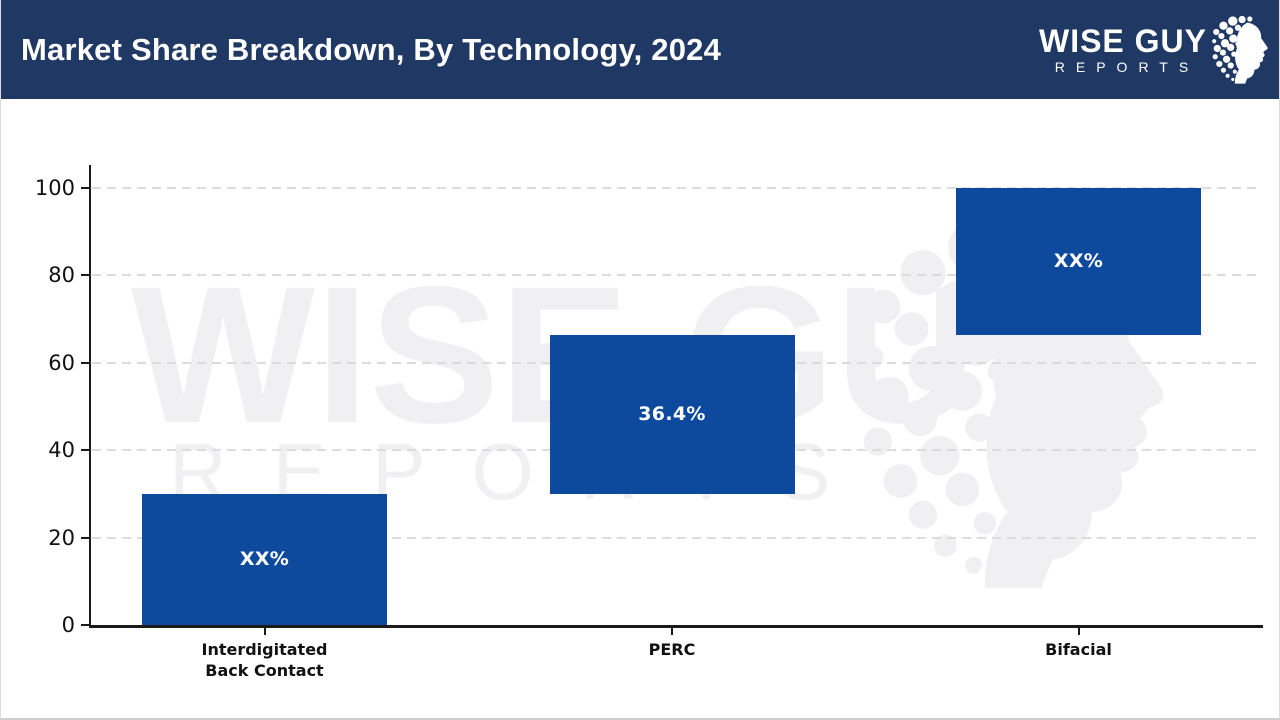 Image resolution: width=1280 pixels, height=720 pixels. Describe the element at coordinates (90, 396) in the screenshot. I see `y-axis-line` at that location.